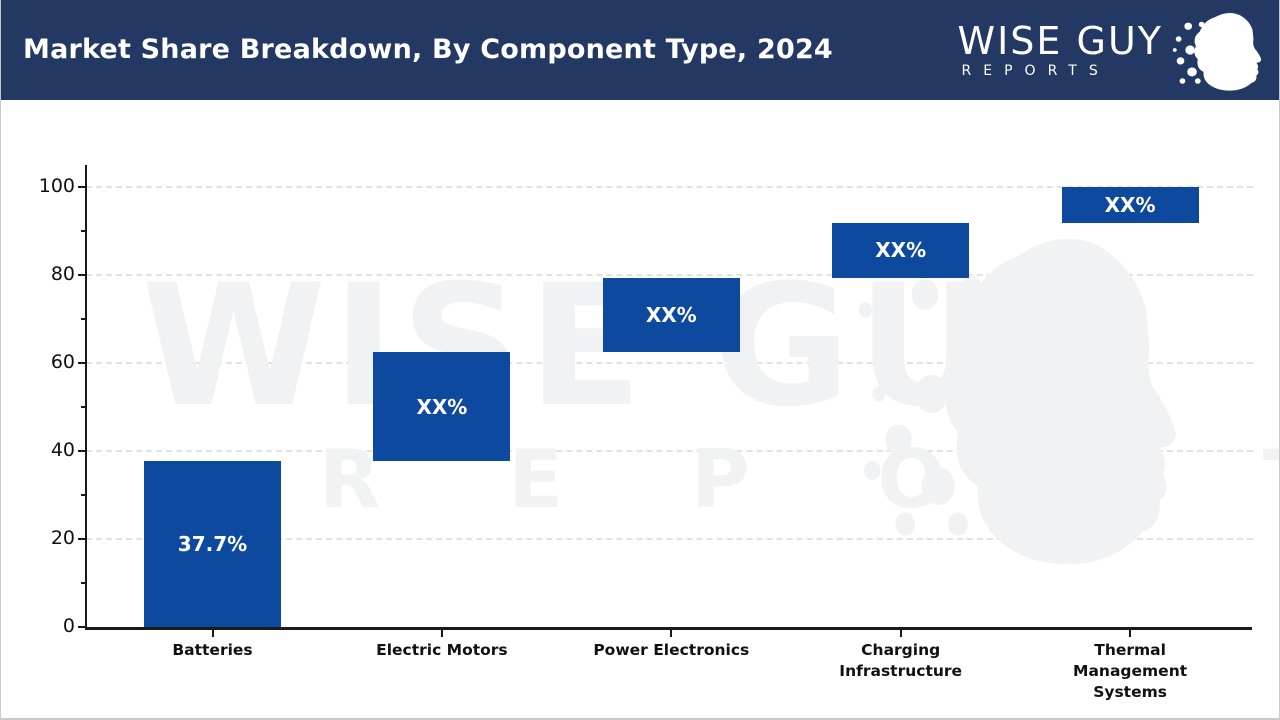 This screenshot has width=1280, height=720. I want to click on logo-wordmark: WISE GUY, so click(1060, 40).